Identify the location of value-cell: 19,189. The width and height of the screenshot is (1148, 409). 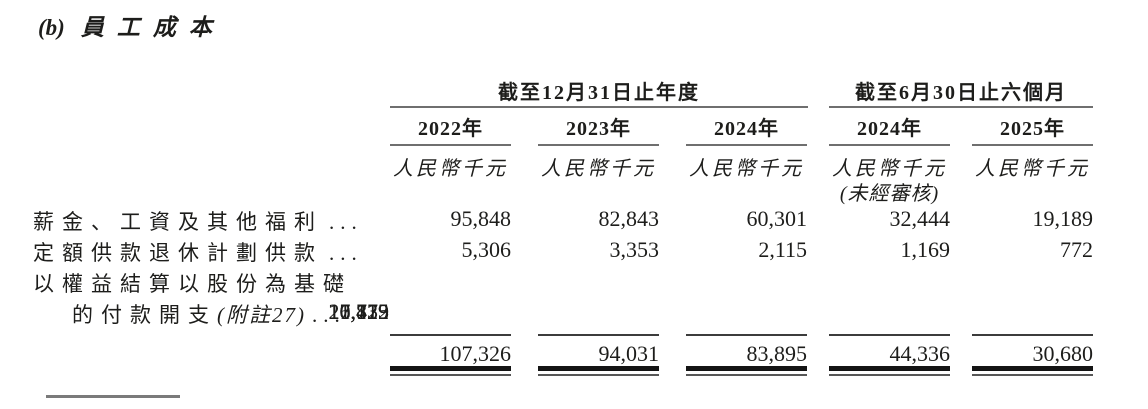
(1063, 218).